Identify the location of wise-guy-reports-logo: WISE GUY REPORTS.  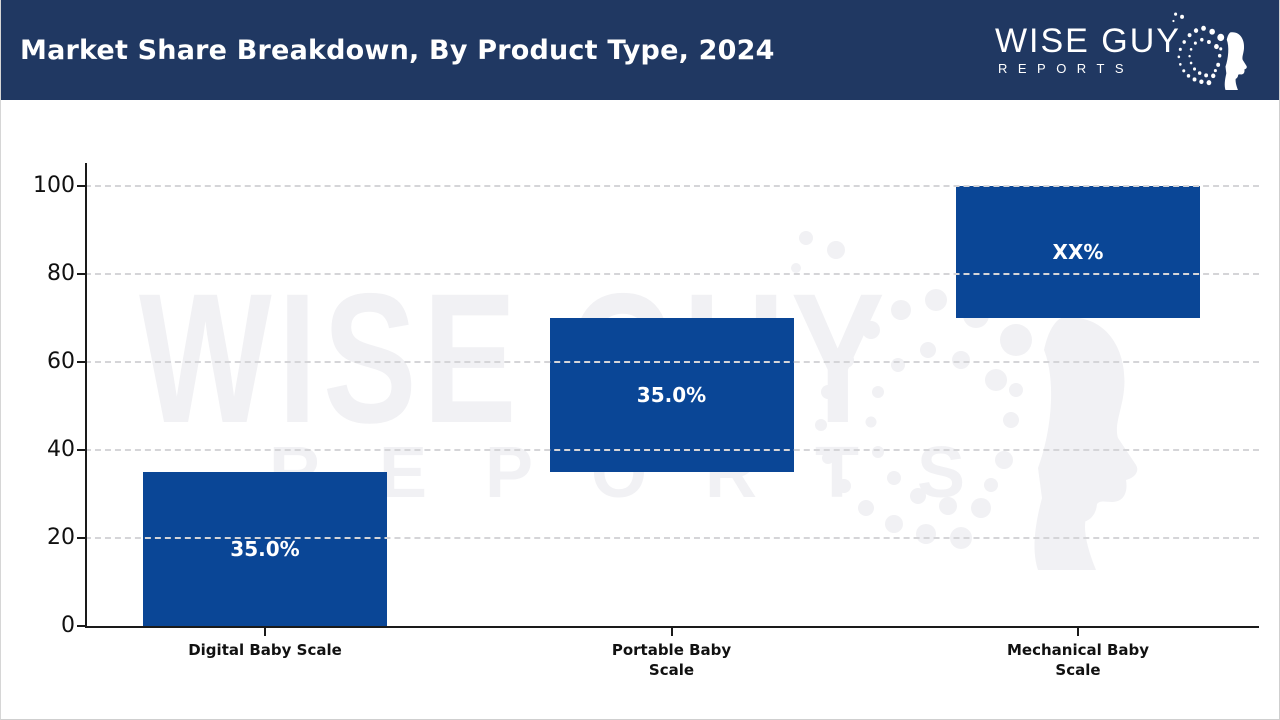
(1124, 50).